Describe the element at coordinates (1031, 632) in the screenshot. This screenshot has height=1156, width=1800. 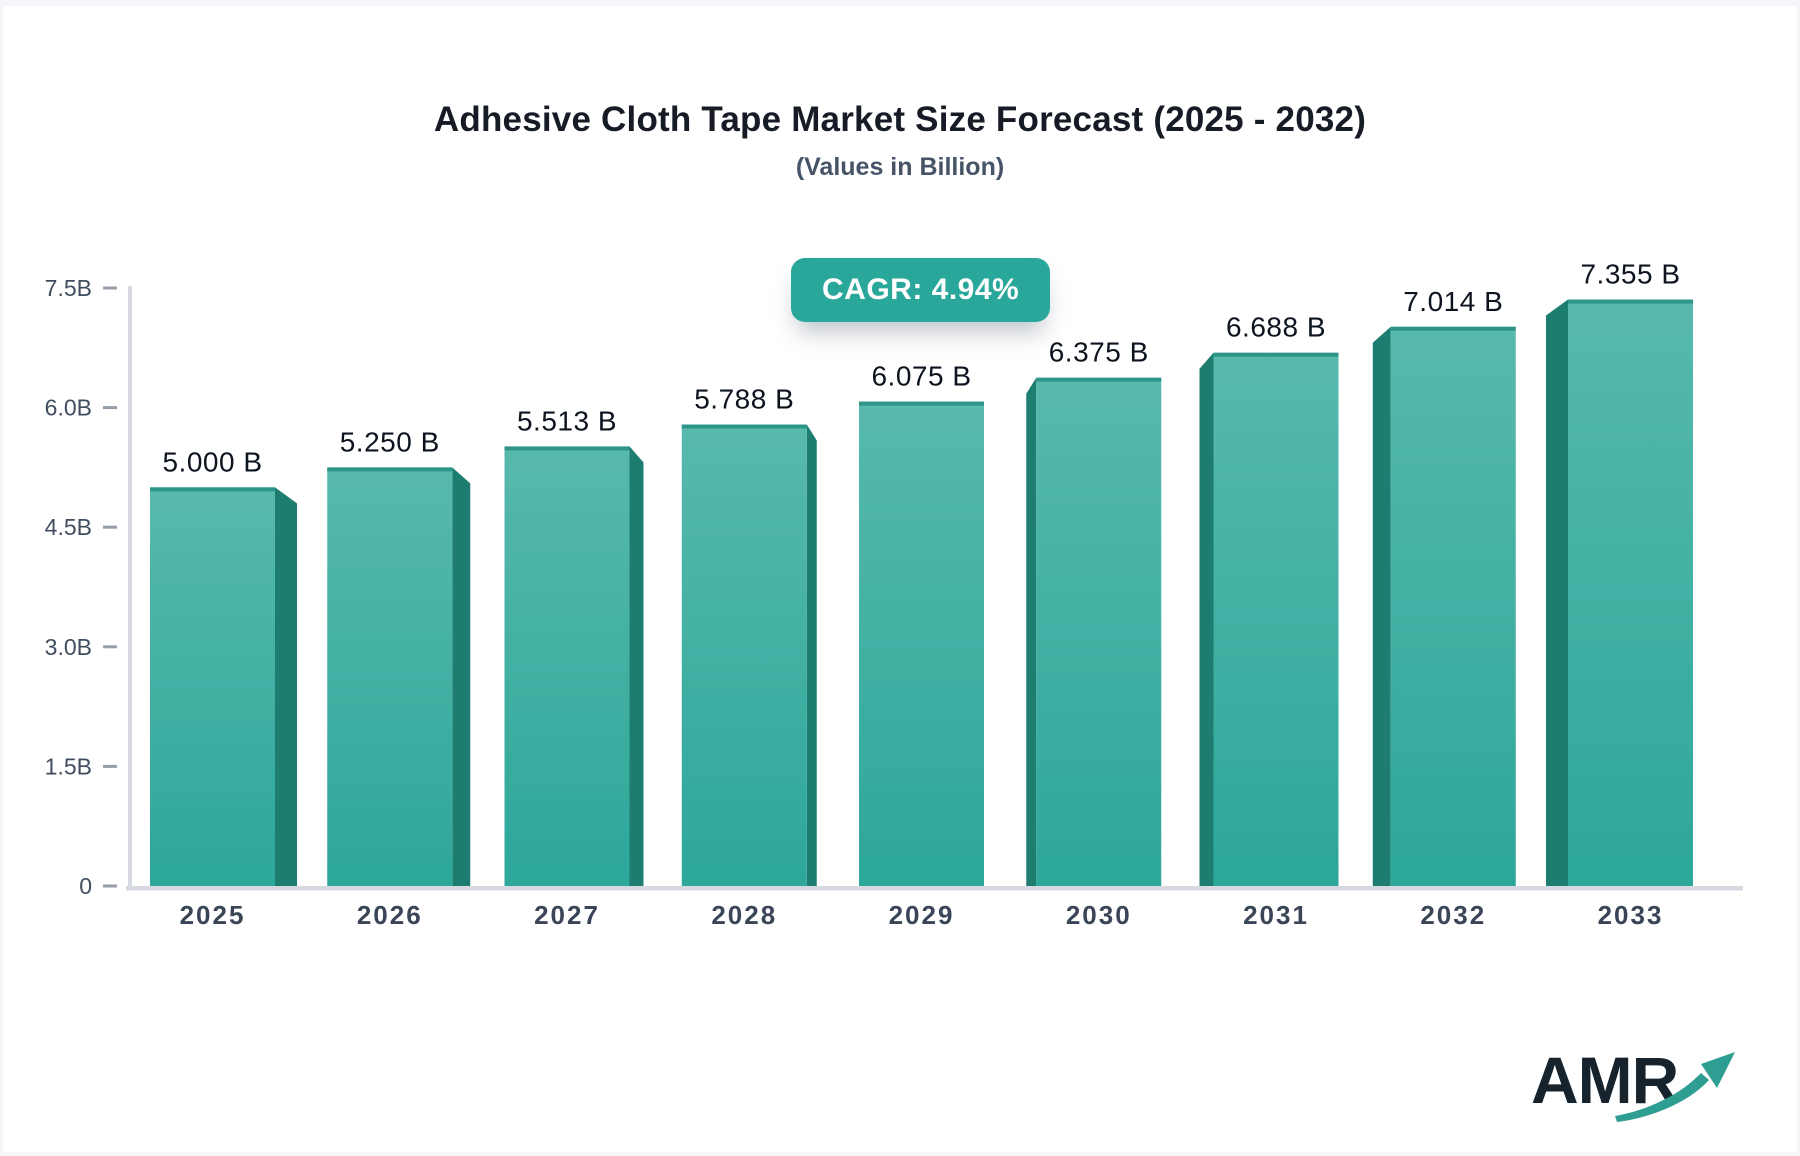
I see `bar-side-2030` at that location.